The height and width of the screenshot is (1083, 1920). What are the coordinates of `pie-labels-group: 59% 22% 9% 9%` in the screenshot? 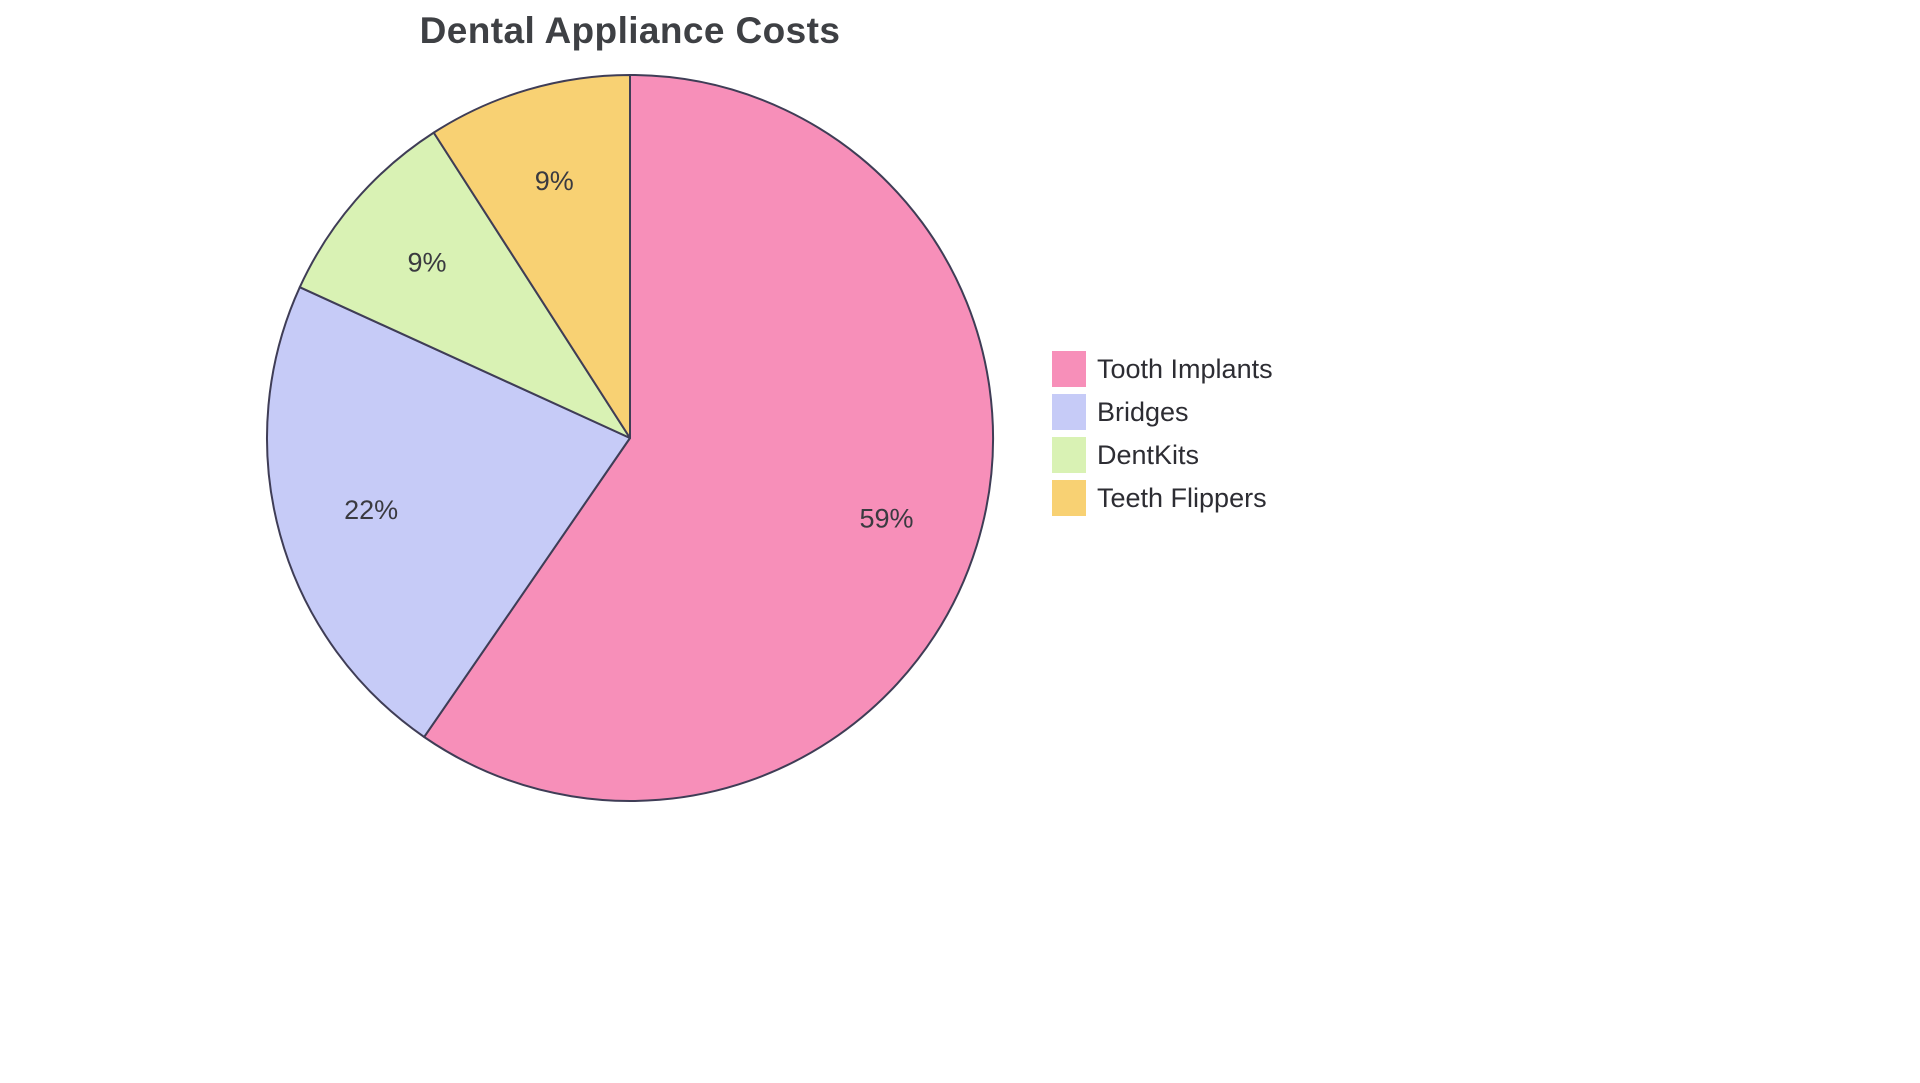 It's located at (628, 350).